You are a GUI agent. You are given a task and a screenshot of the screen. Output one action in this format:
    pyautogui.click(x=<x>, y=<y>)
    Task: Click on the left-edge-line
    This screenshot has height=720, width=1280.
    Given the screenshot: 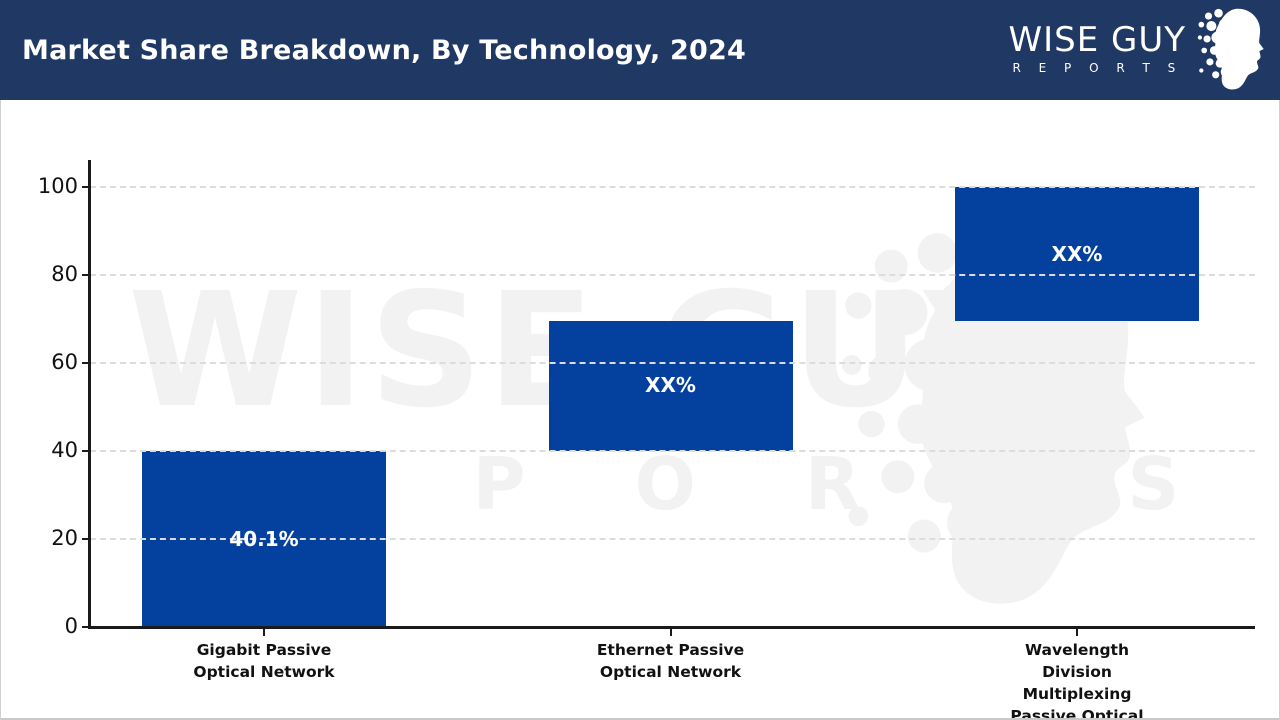 What is the action you would take?
    pyautogui.click(x=0, y=410)
    